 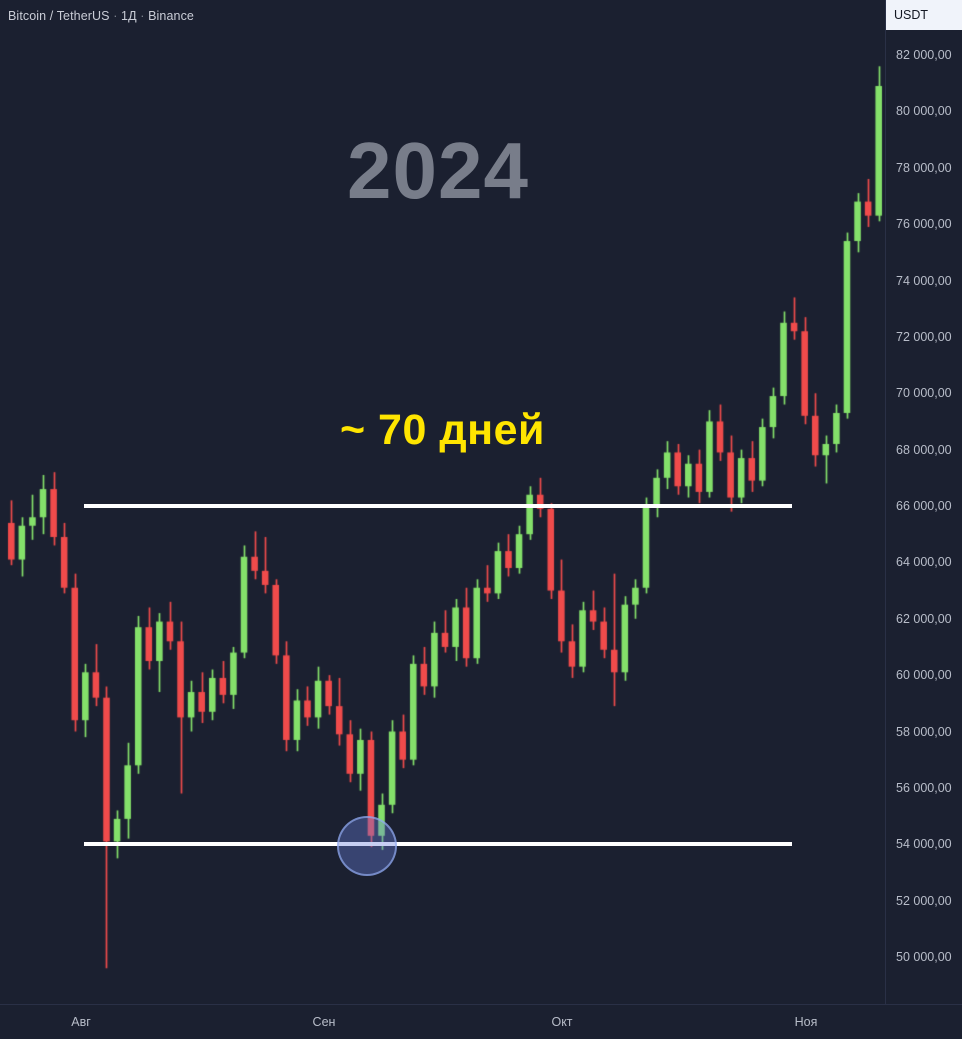 What do you see at coordinates (924, 393) in the screenshot?
I see `price-tick: 70 000,00` at bounding box center [924, 393].